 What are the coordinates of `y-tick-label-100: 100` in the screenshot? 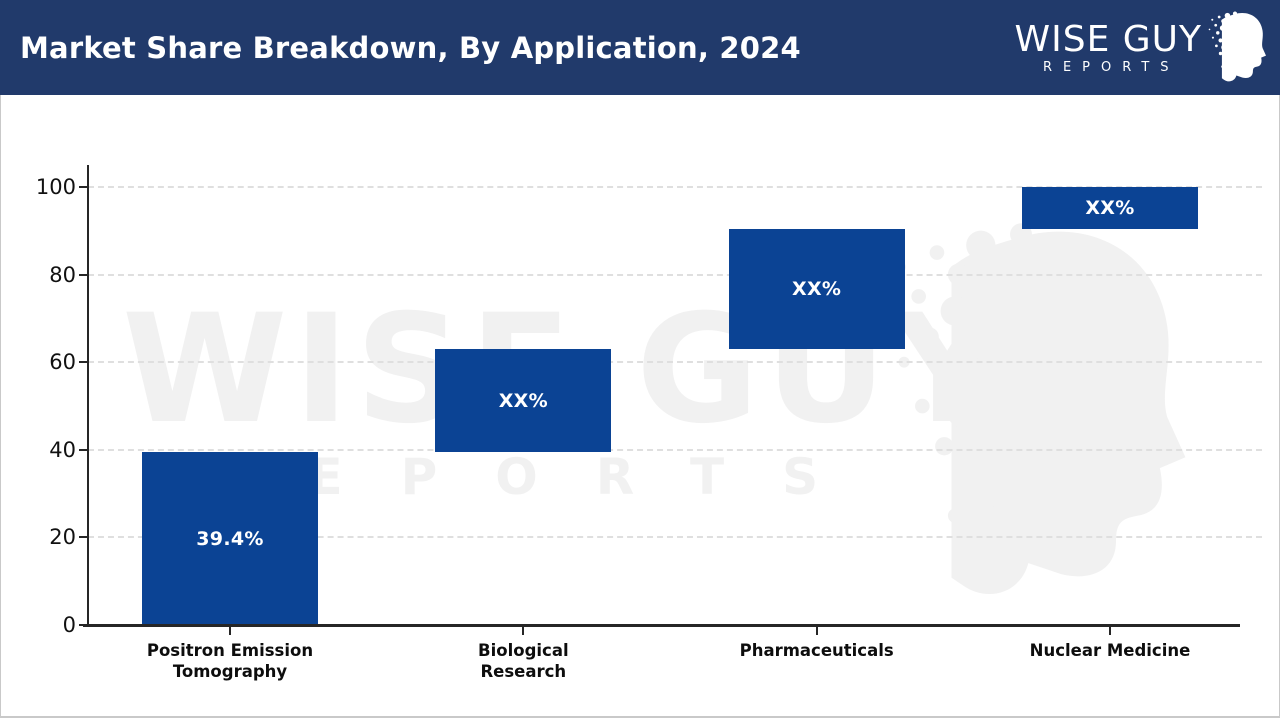 It's located at (55, 187).